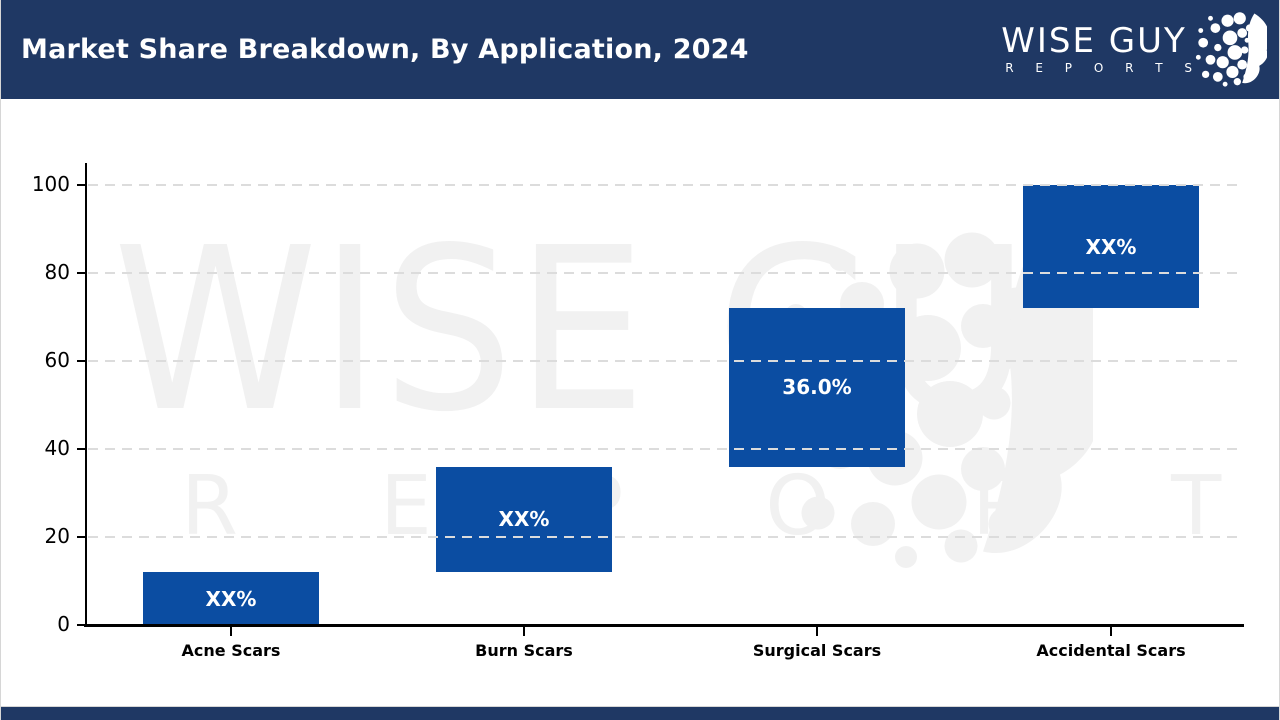  I want to click on x-tick-burn-scars, so click(524, 631).